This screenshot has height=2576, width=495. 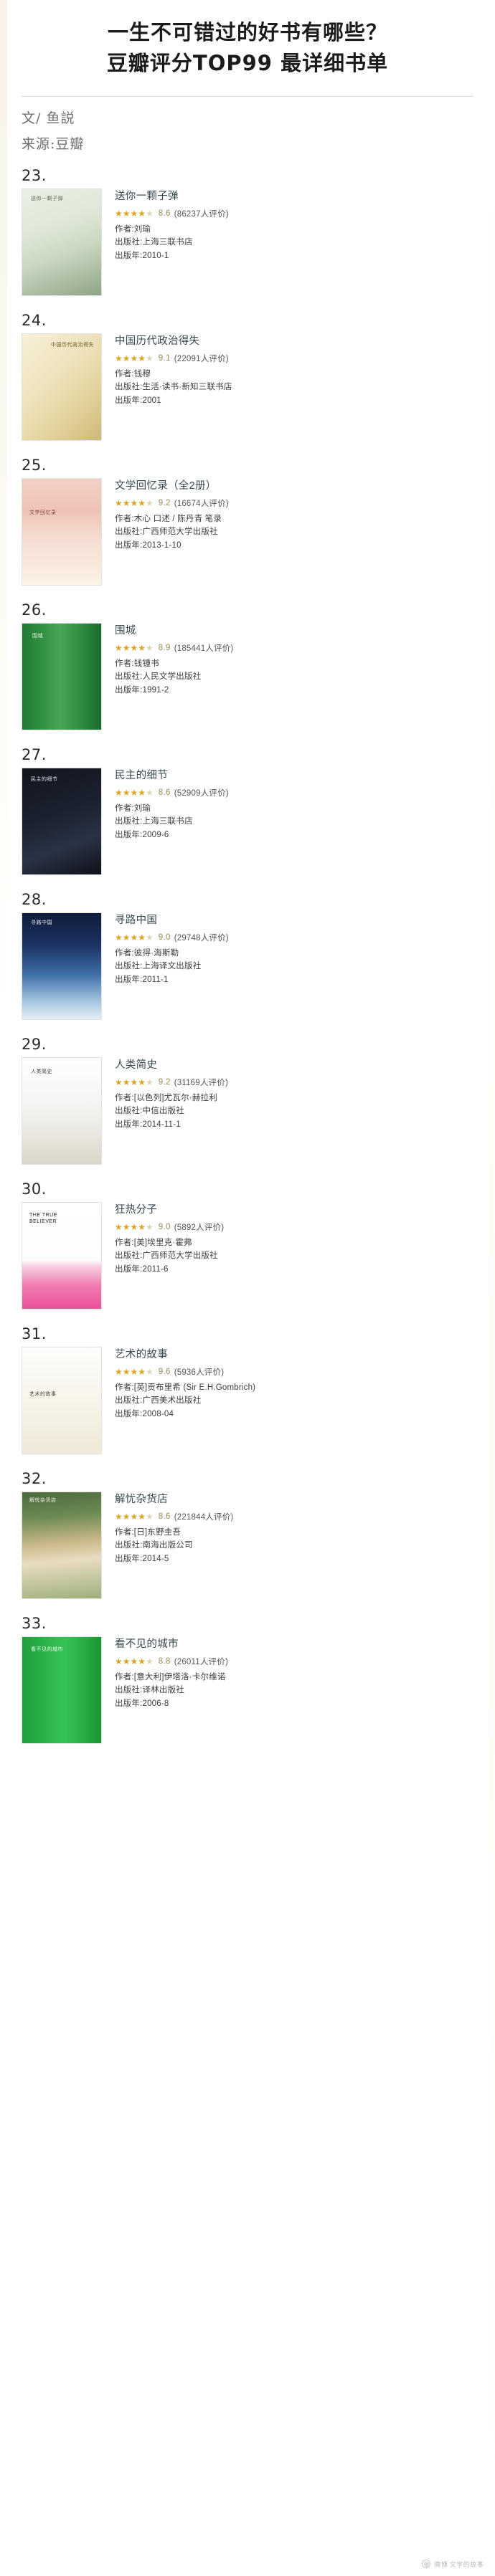 I want to click on book-publisher-line: 出版社:上海译文出版社, so click(x=158, y=966).